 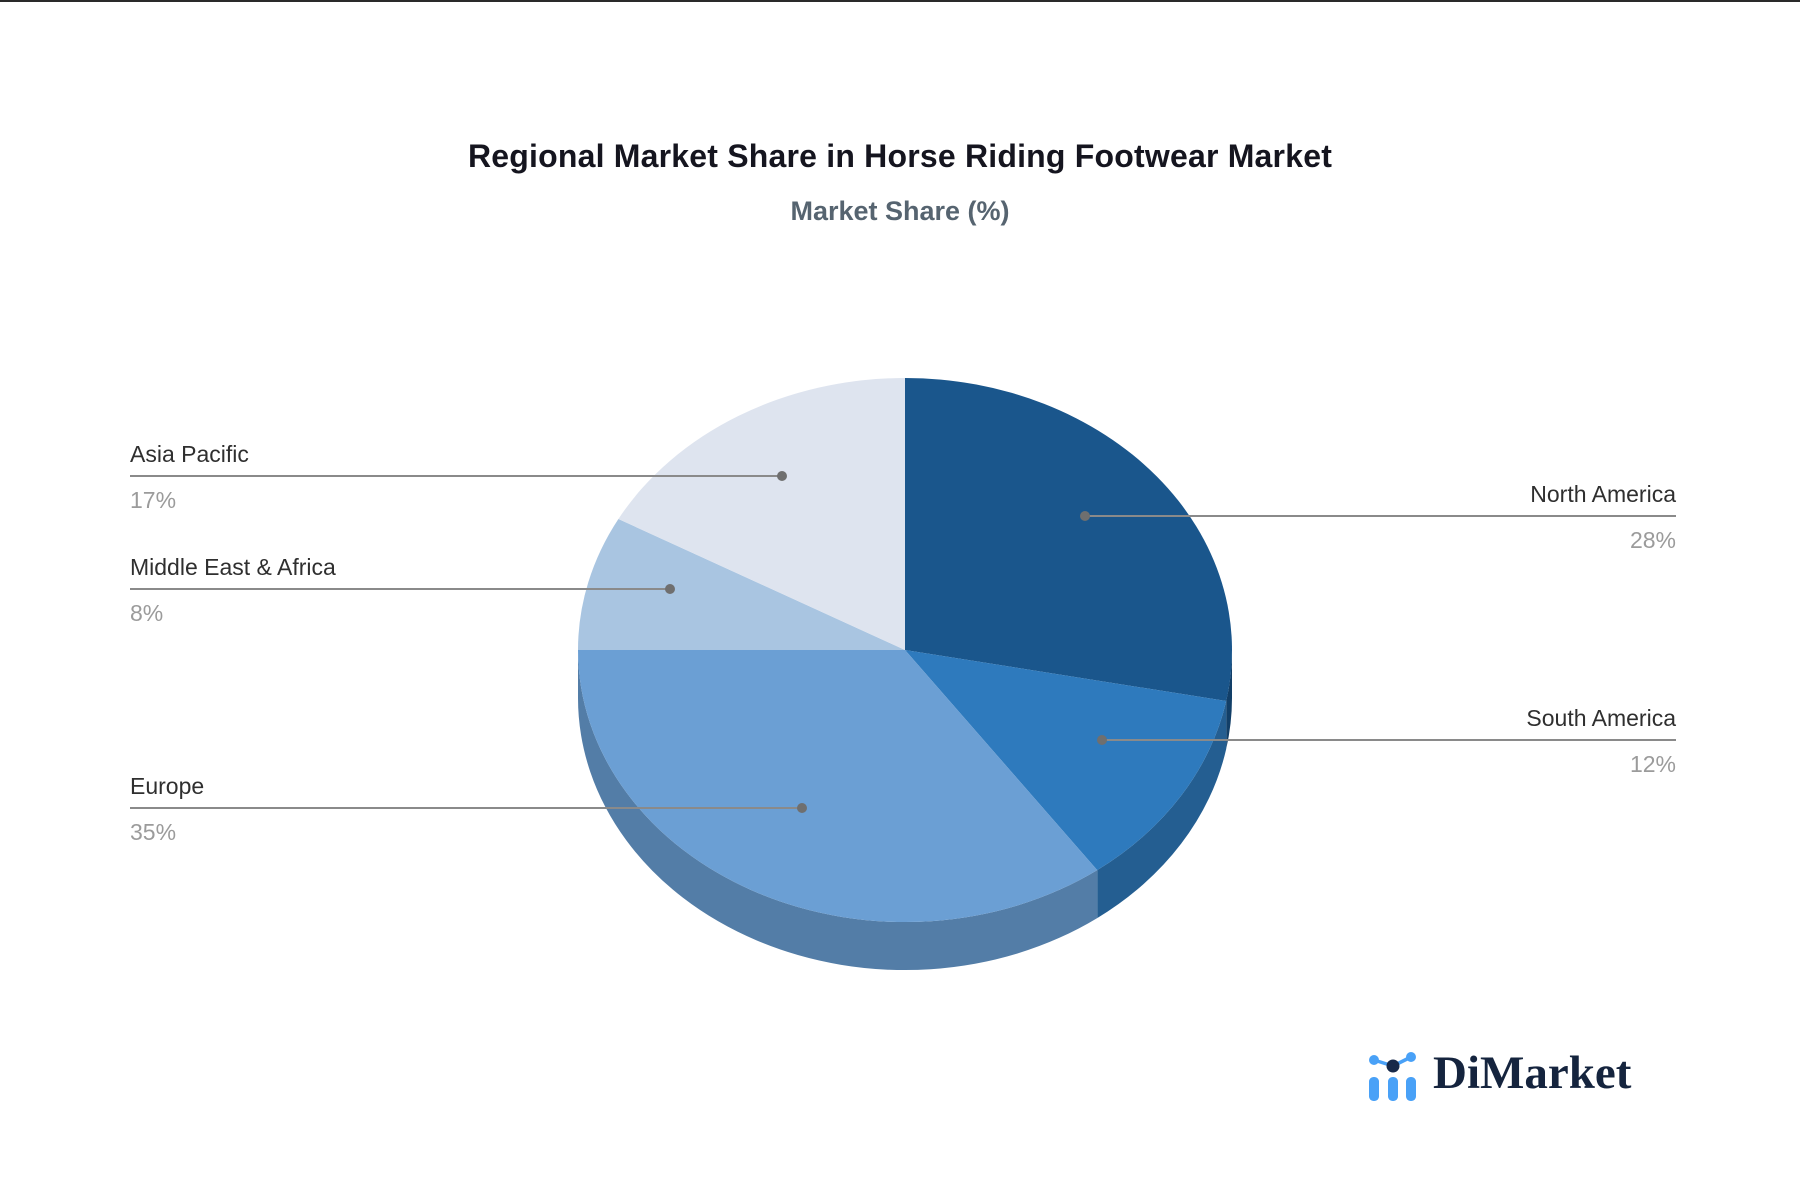 I want to click on pie-slice-asia-pacific, so click(x=761, y=513).